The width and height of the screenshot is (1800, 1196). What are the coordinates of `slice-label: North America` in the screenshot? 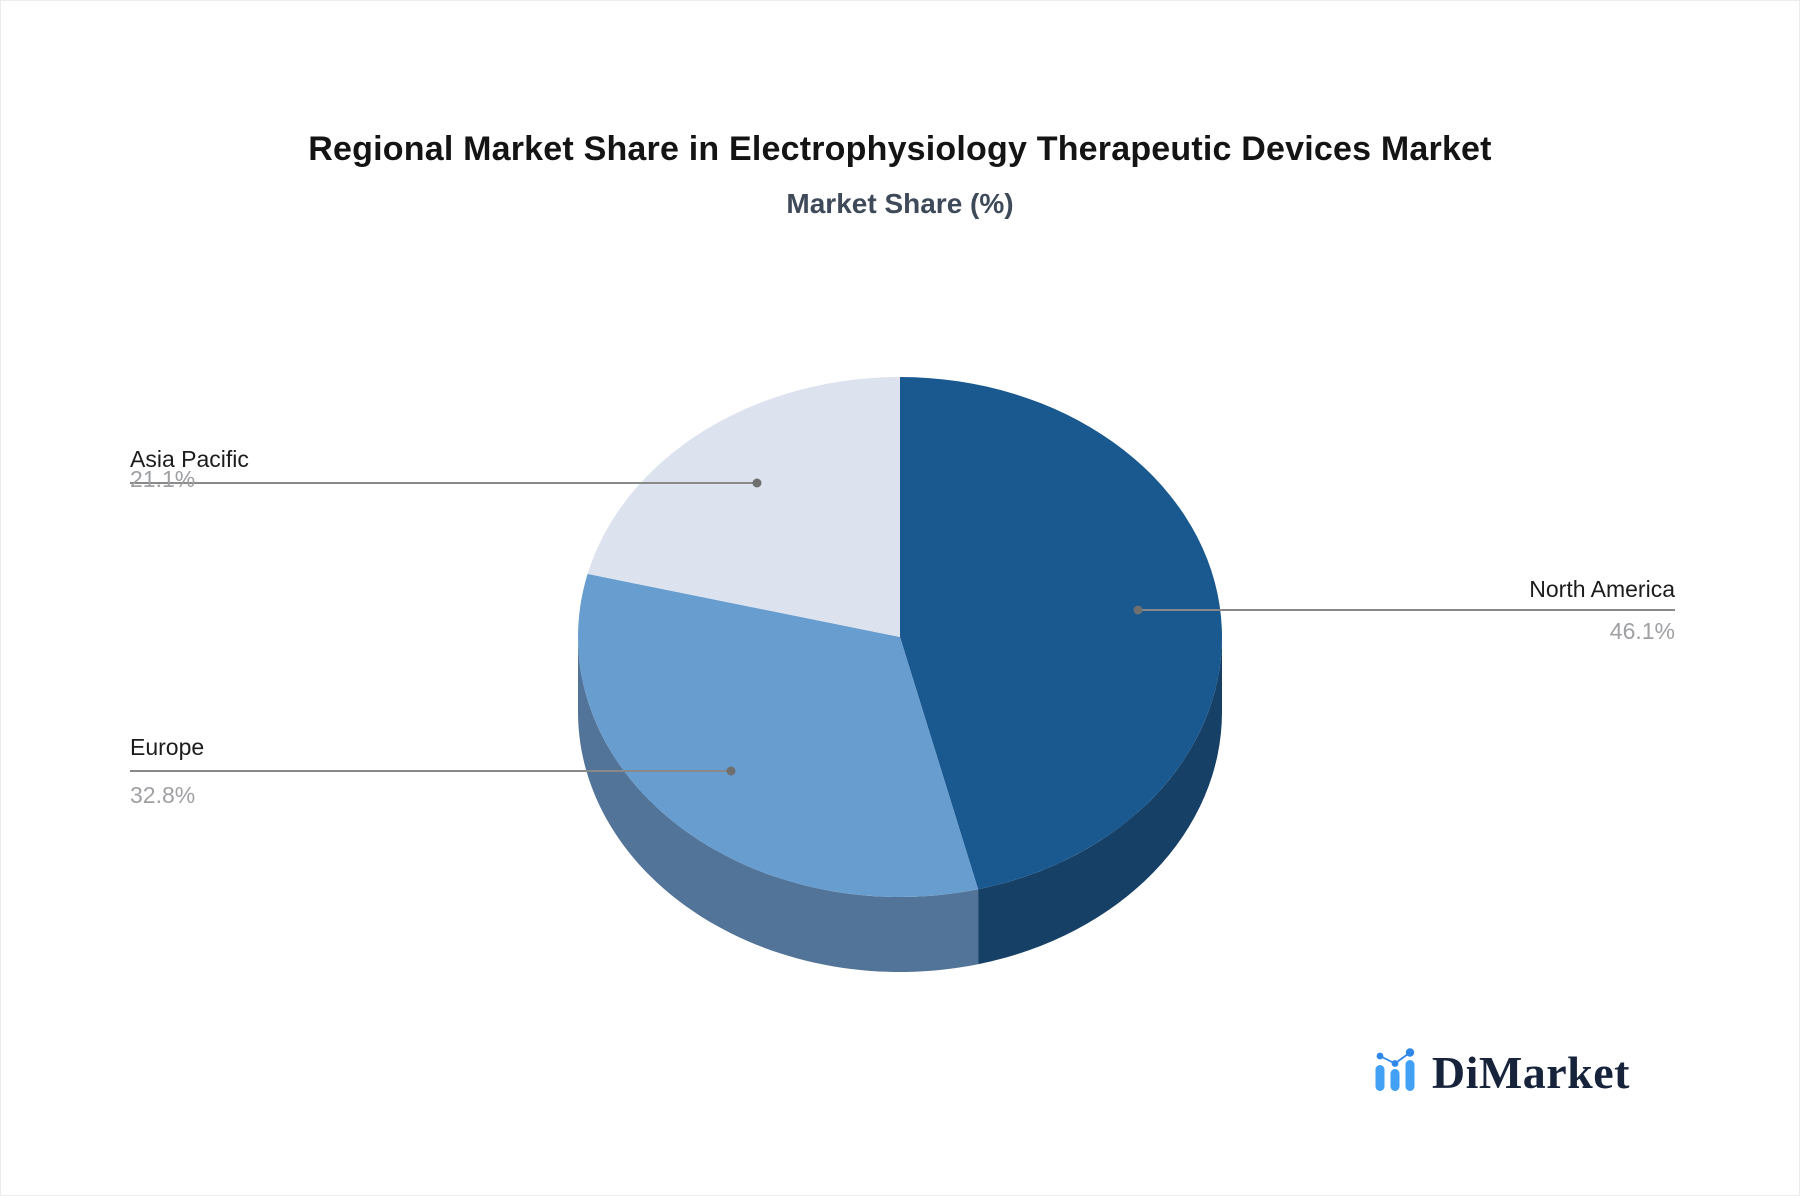 It's located at (1602, 589).